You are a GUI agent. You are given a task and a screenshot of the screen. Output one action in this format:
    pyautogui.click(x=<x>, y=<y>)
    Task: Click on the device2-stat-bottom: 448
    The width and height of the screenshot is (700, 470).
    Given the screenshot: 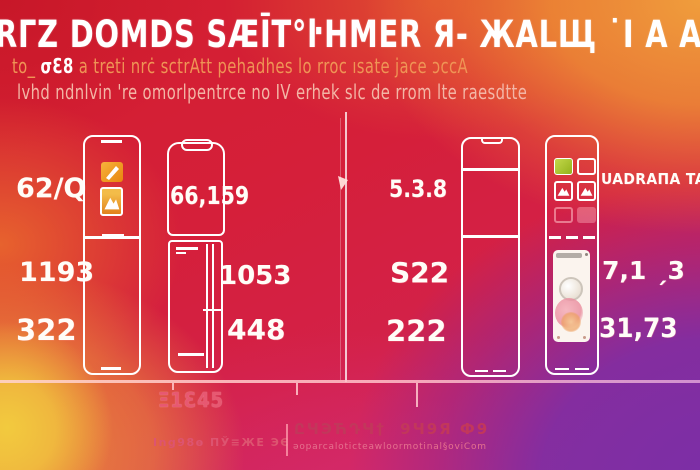 What is the action you would take?
    pyautogui.click(x=256, y=329)
    